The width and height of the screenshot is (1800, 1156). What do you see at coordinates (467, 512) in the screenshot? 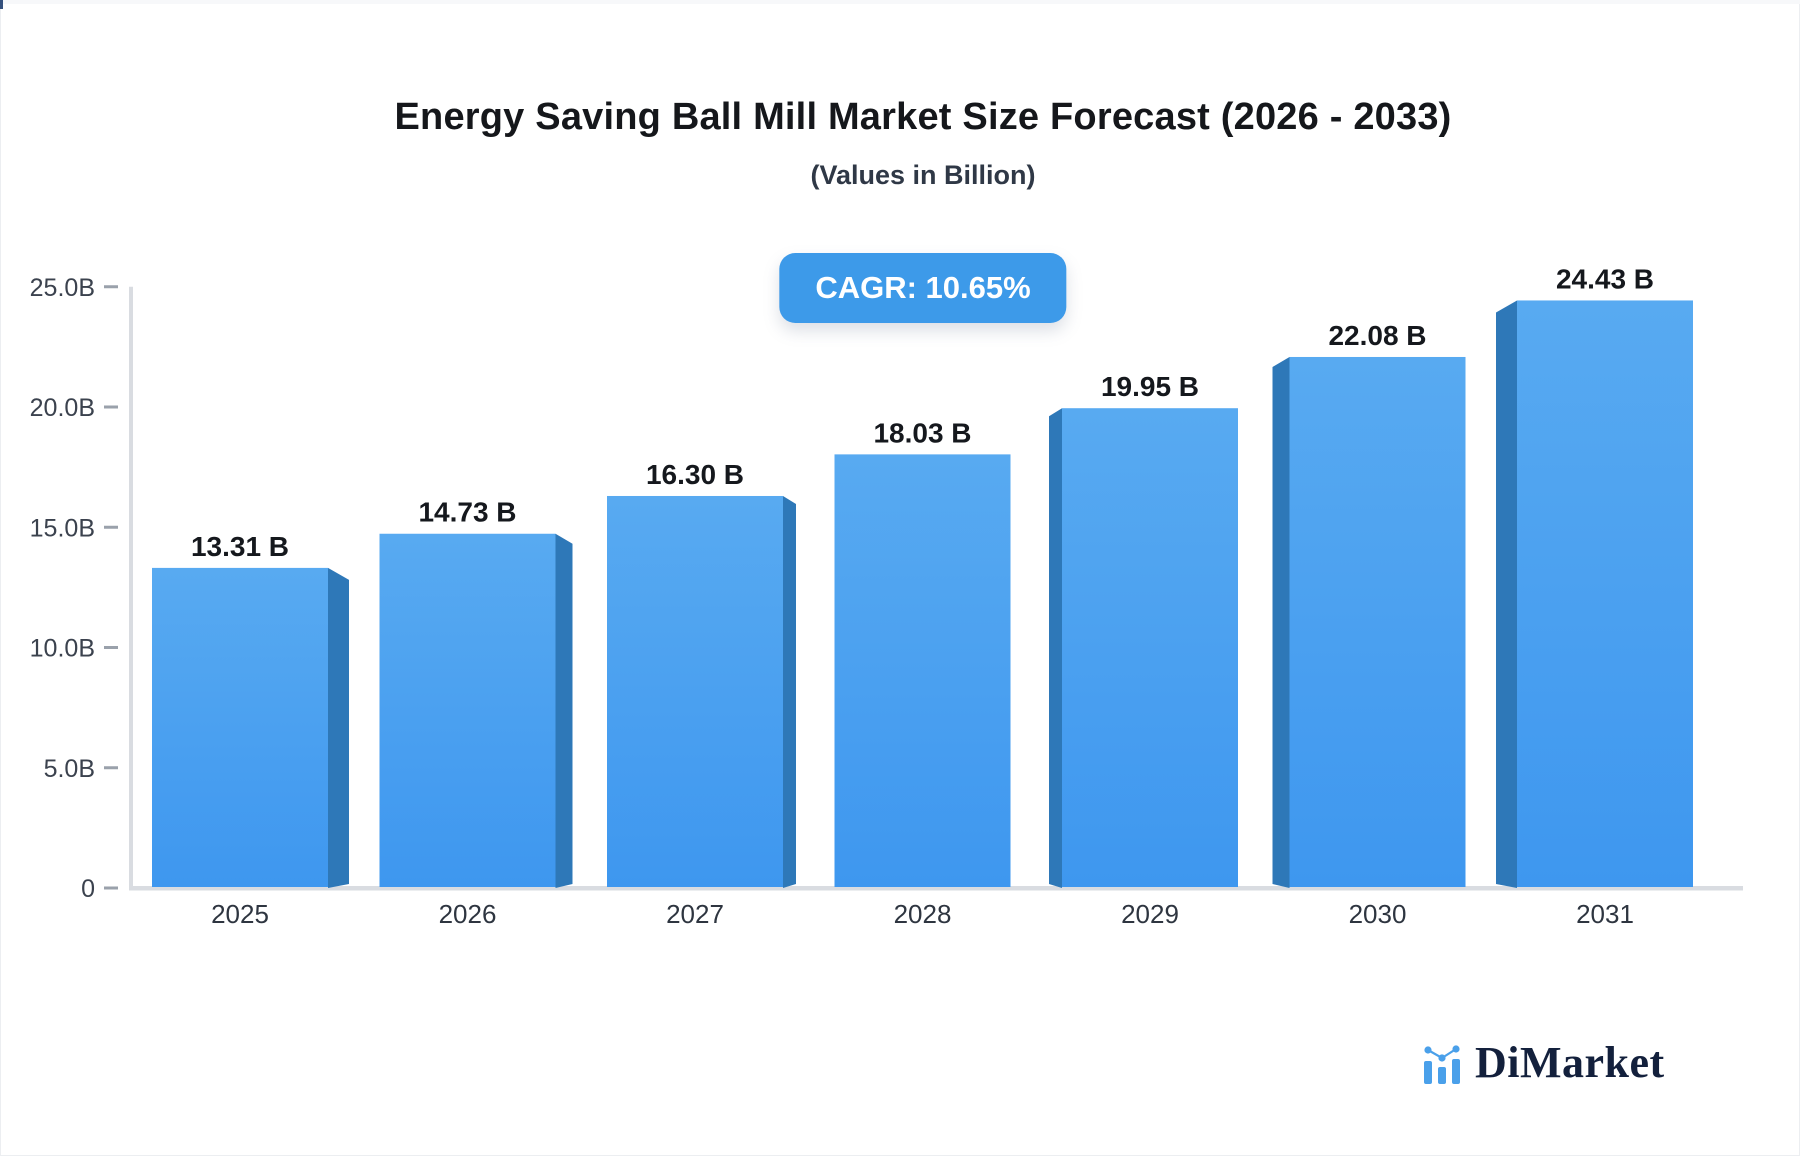
I see `bar-value-label: 14.73 B` at bounding box center [467, 512].